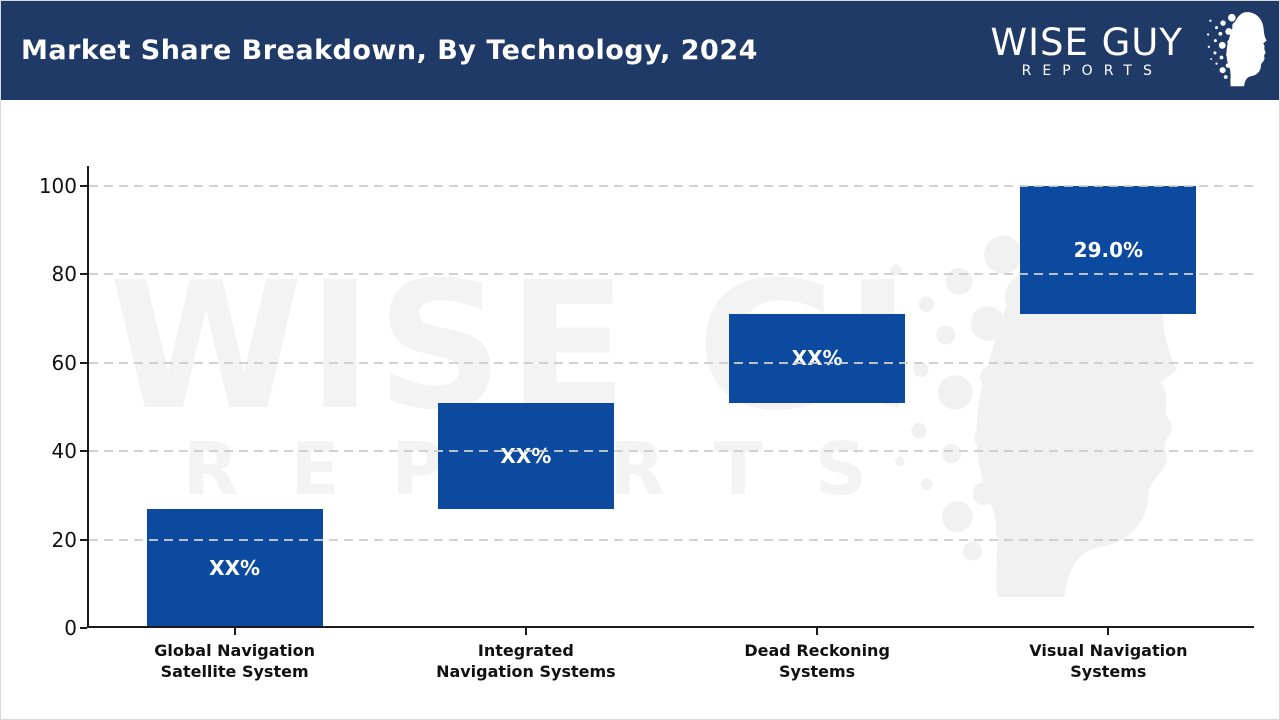 The width and height of the screenshot is (1280, 720). What do you see at coordinates (64, 451) in the screenshot?
I see `y-tick-label-40: 40` at bounding box center [64, 451].